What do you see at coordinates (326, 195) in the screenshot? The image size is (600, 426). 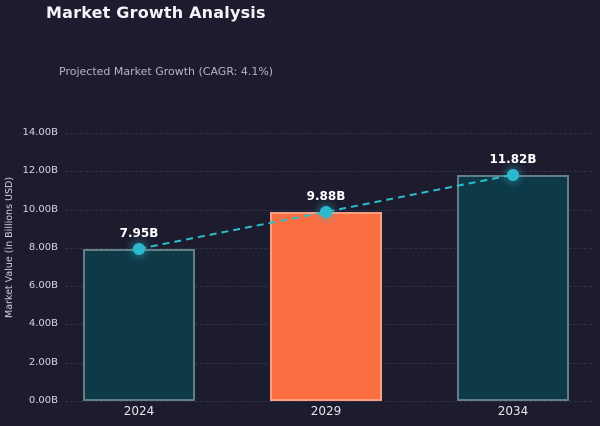 I see `value-label-2029: 9.88B` at bounding box center [326, 195].